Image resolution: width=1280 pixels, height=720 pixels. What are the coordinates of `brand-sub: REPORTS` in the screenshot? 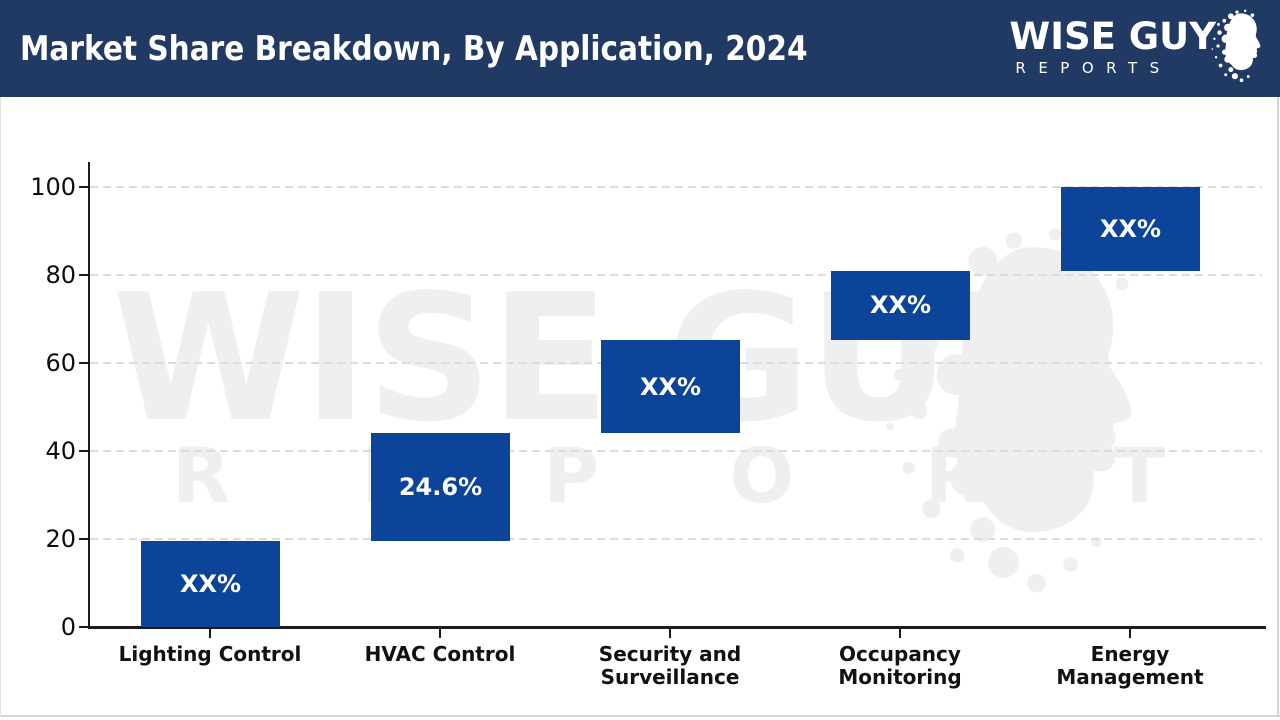 It's located at (1093, 67).